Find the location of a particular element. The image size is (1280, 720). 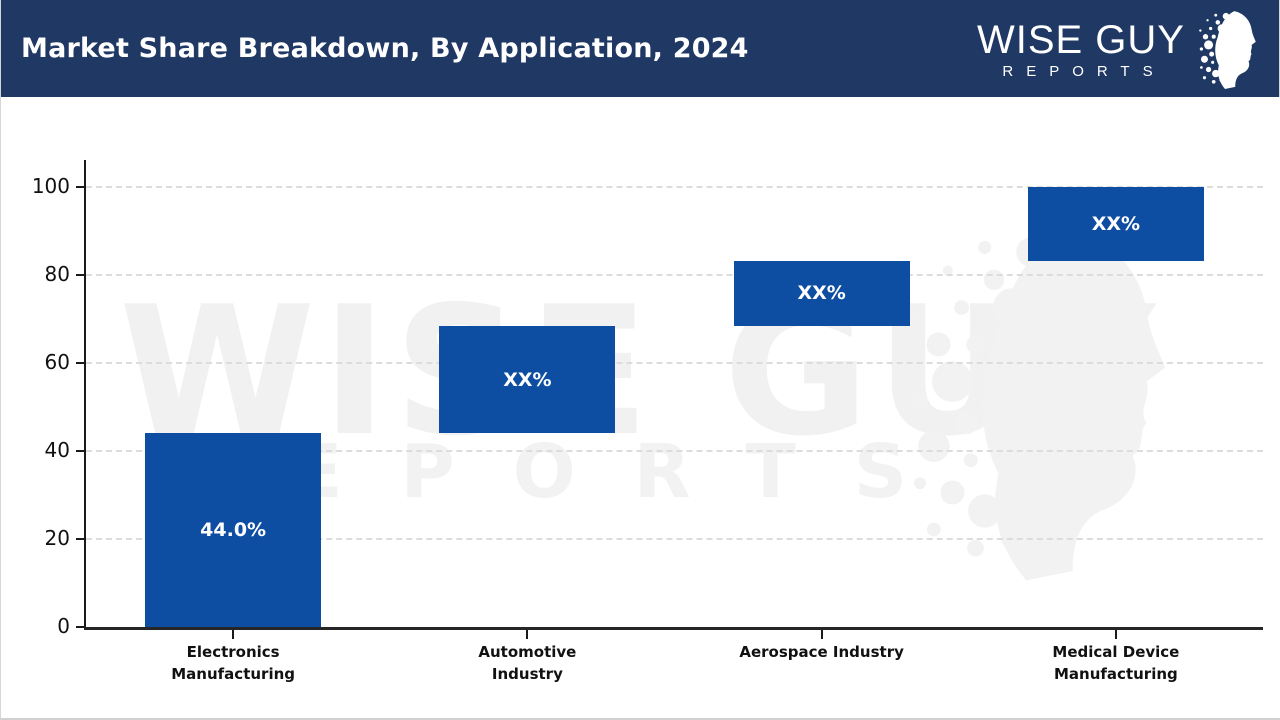

bar-value-label: 44.0% is located at coordinates (233, 530).